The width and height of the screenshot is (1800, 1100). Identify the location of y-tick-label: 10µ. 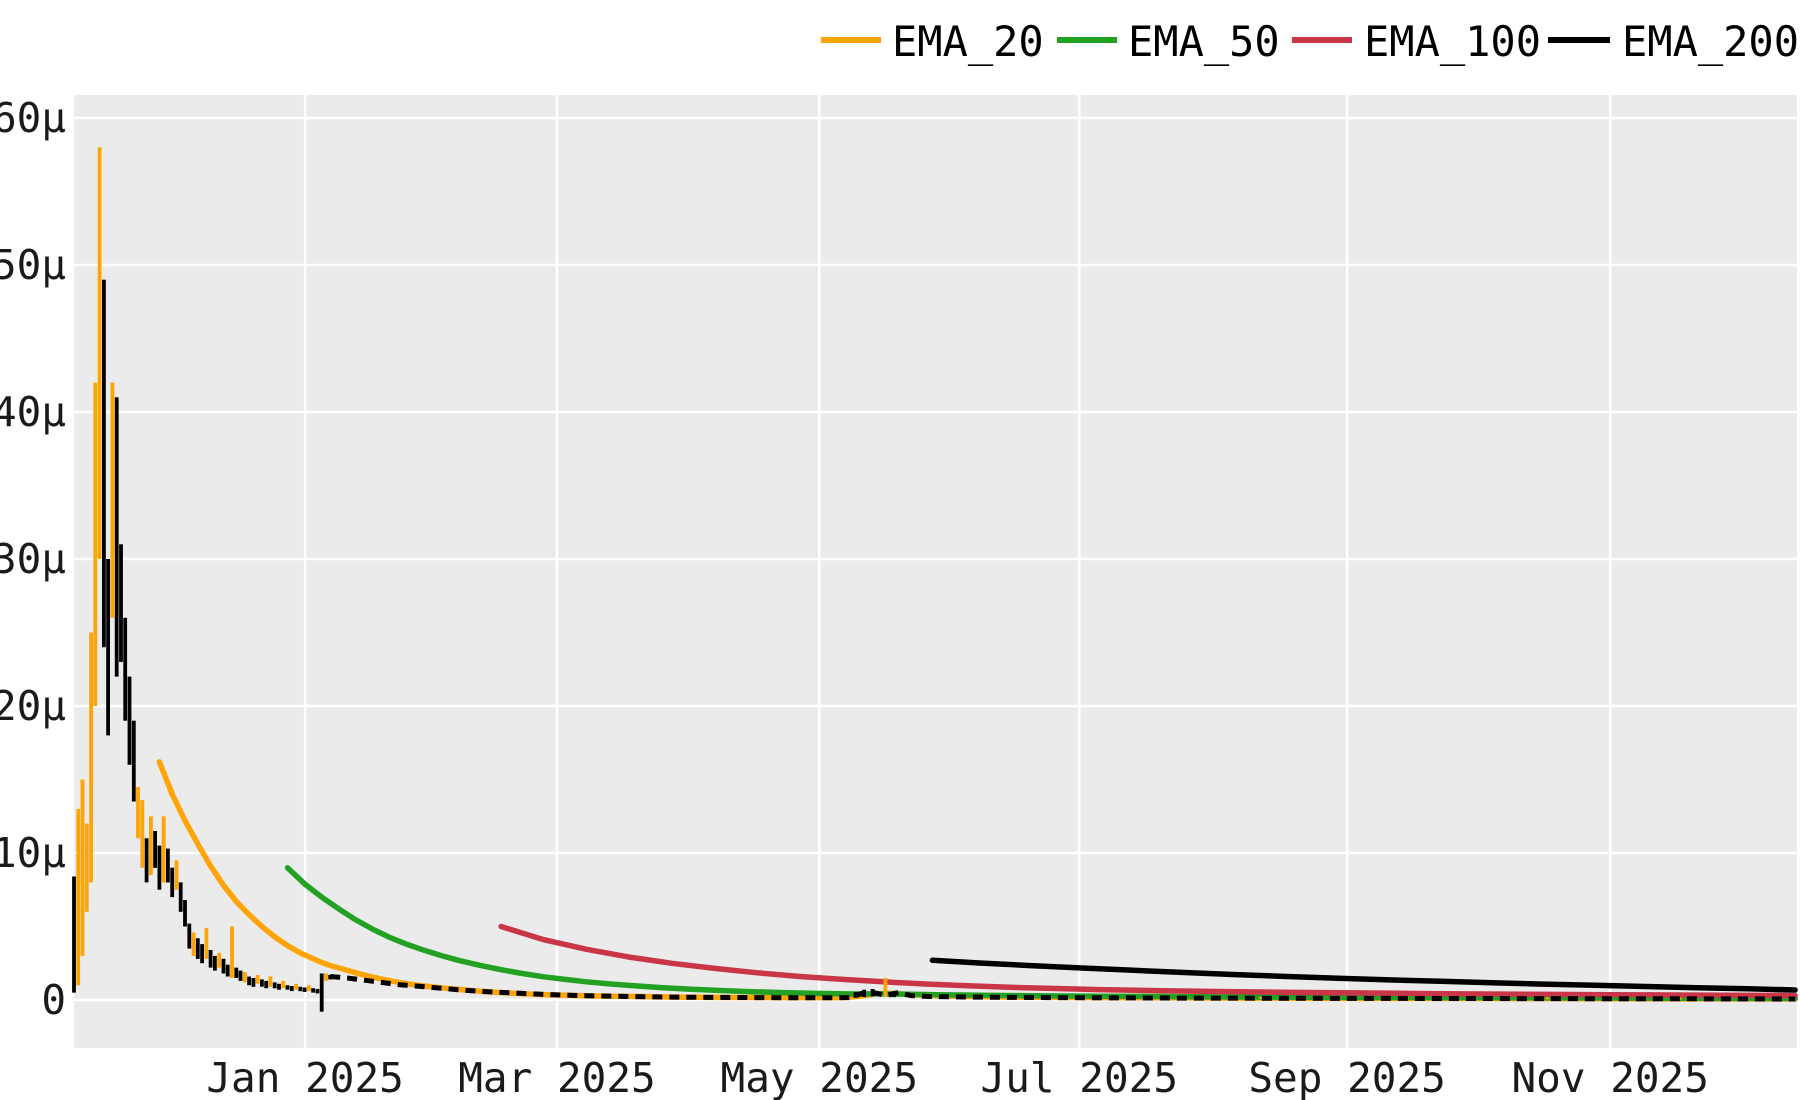
(33, 853).